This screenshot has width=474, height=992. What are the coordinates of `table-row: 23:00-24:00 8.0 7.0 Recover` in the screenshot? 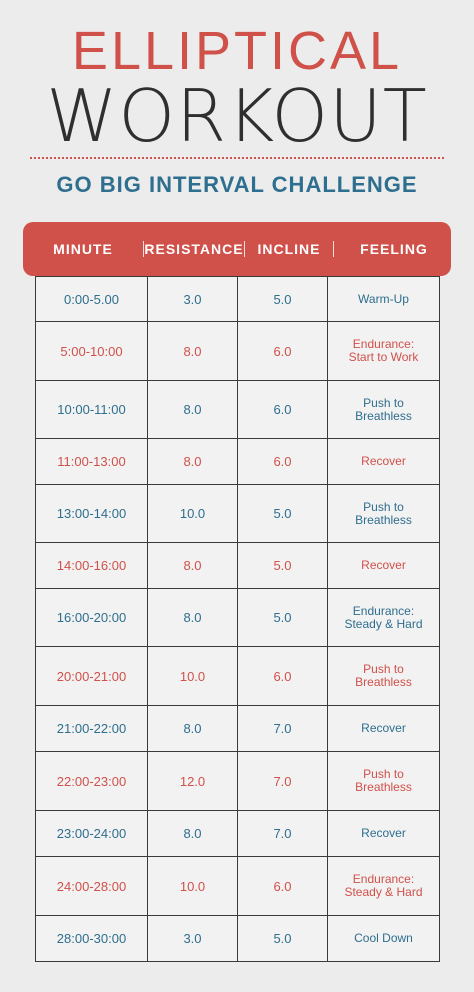 It's located at (237, 833).